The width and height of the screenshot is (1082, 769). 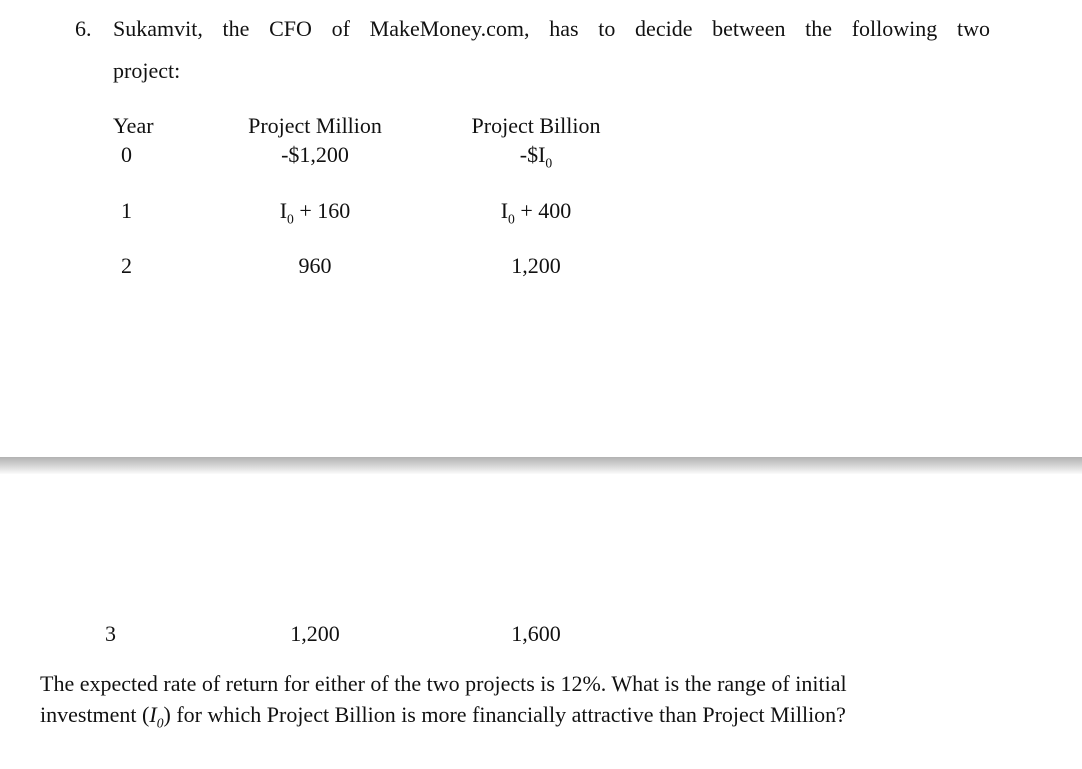 What do you see at coordinates (315, 633) in the screenshot?
I see `cell-project-million: 1,200` at bounding box center [315, 633].